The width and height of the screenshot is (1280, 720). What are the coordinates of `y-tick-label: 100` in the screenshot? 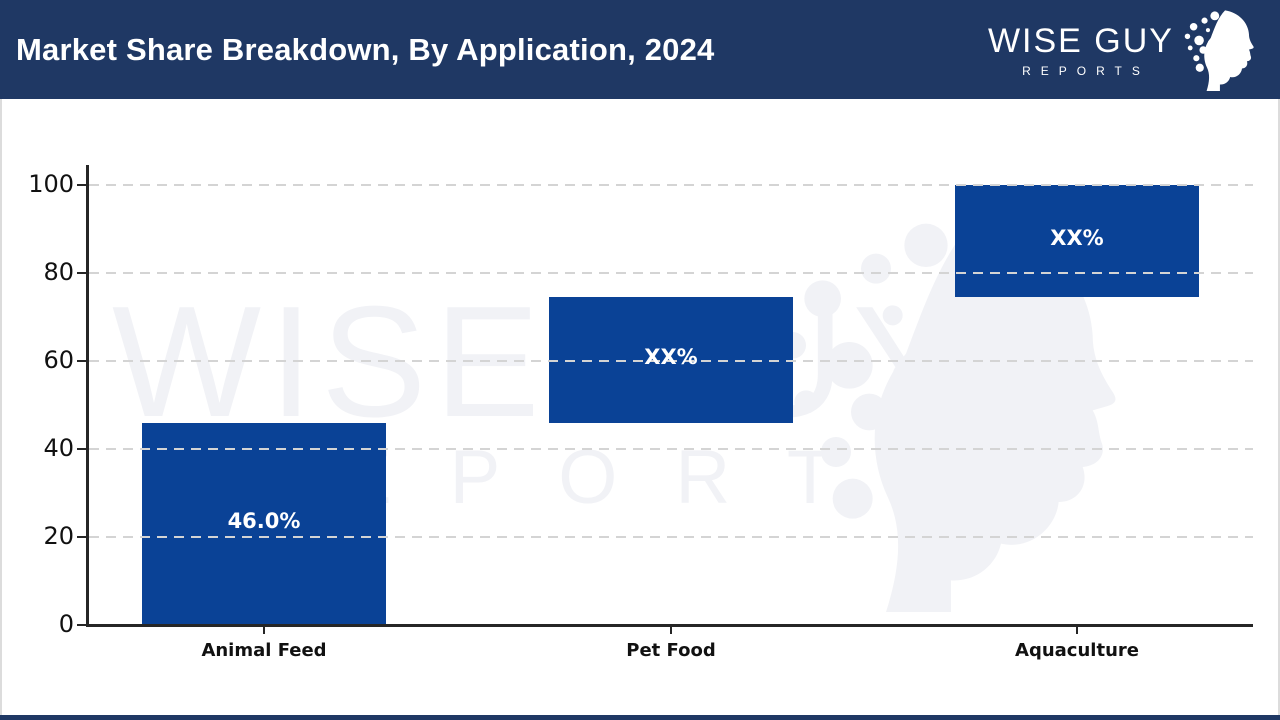 It's located at (51, 184).